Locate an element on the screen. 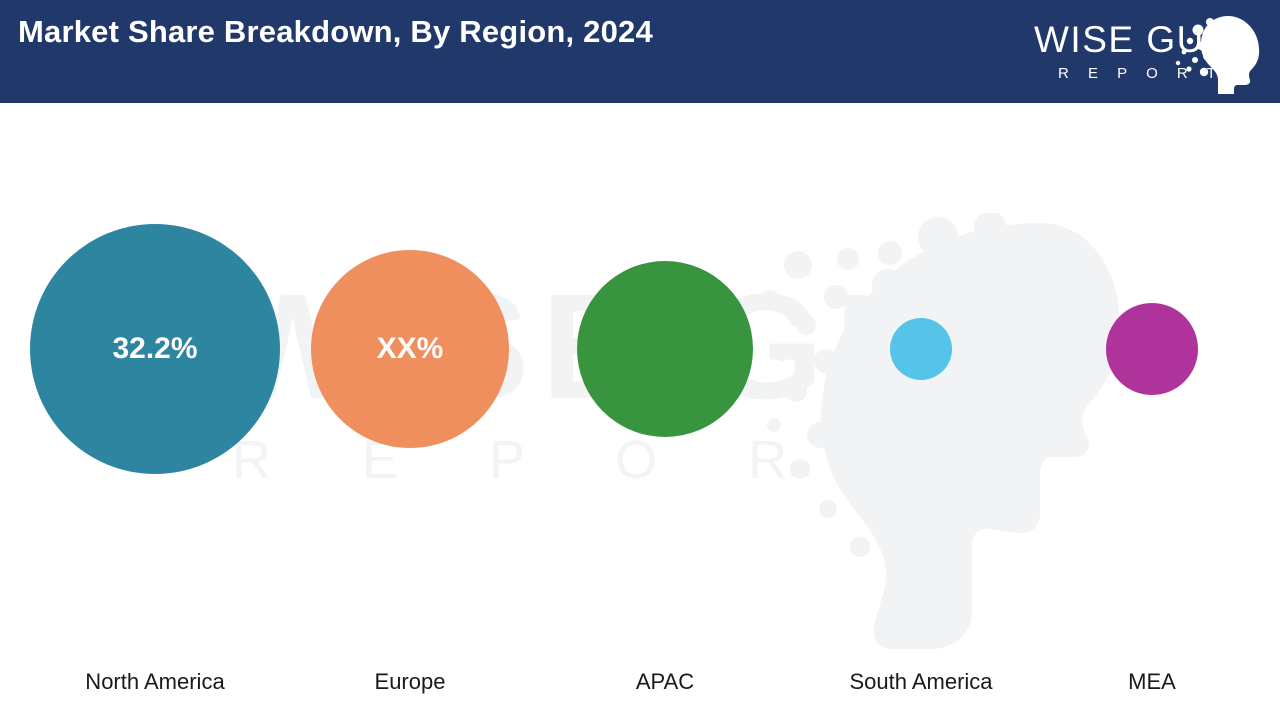  wise-guy-reports-logo: WISE GUY R E P O R T S is located at coordinates (1147, 51).